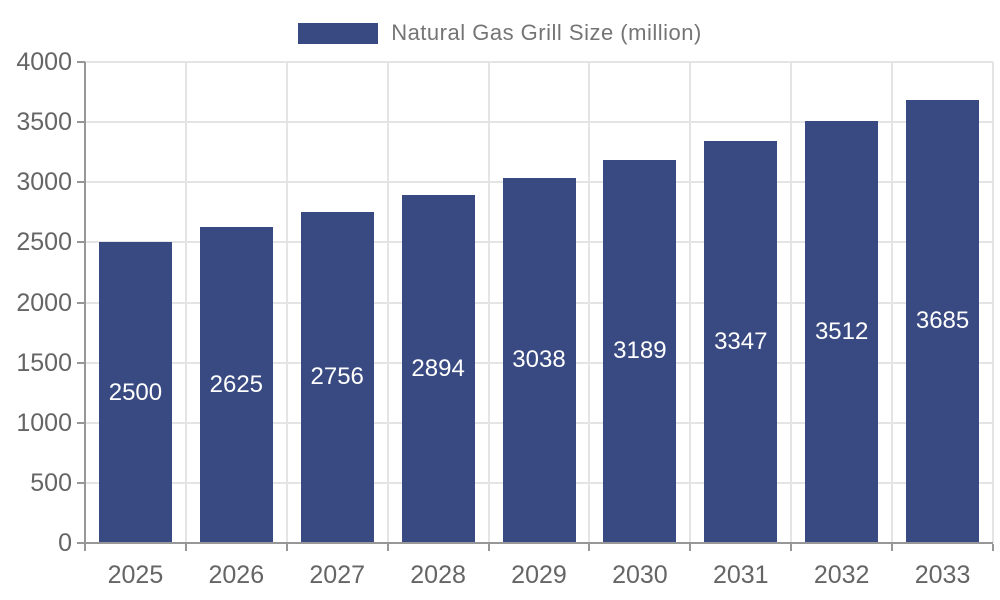 The height and width of the screenshot is (600, 1000). Describe the element at coordinates (44, 422) in the screenshot. I see `y-tick-label: 1000` at that location.